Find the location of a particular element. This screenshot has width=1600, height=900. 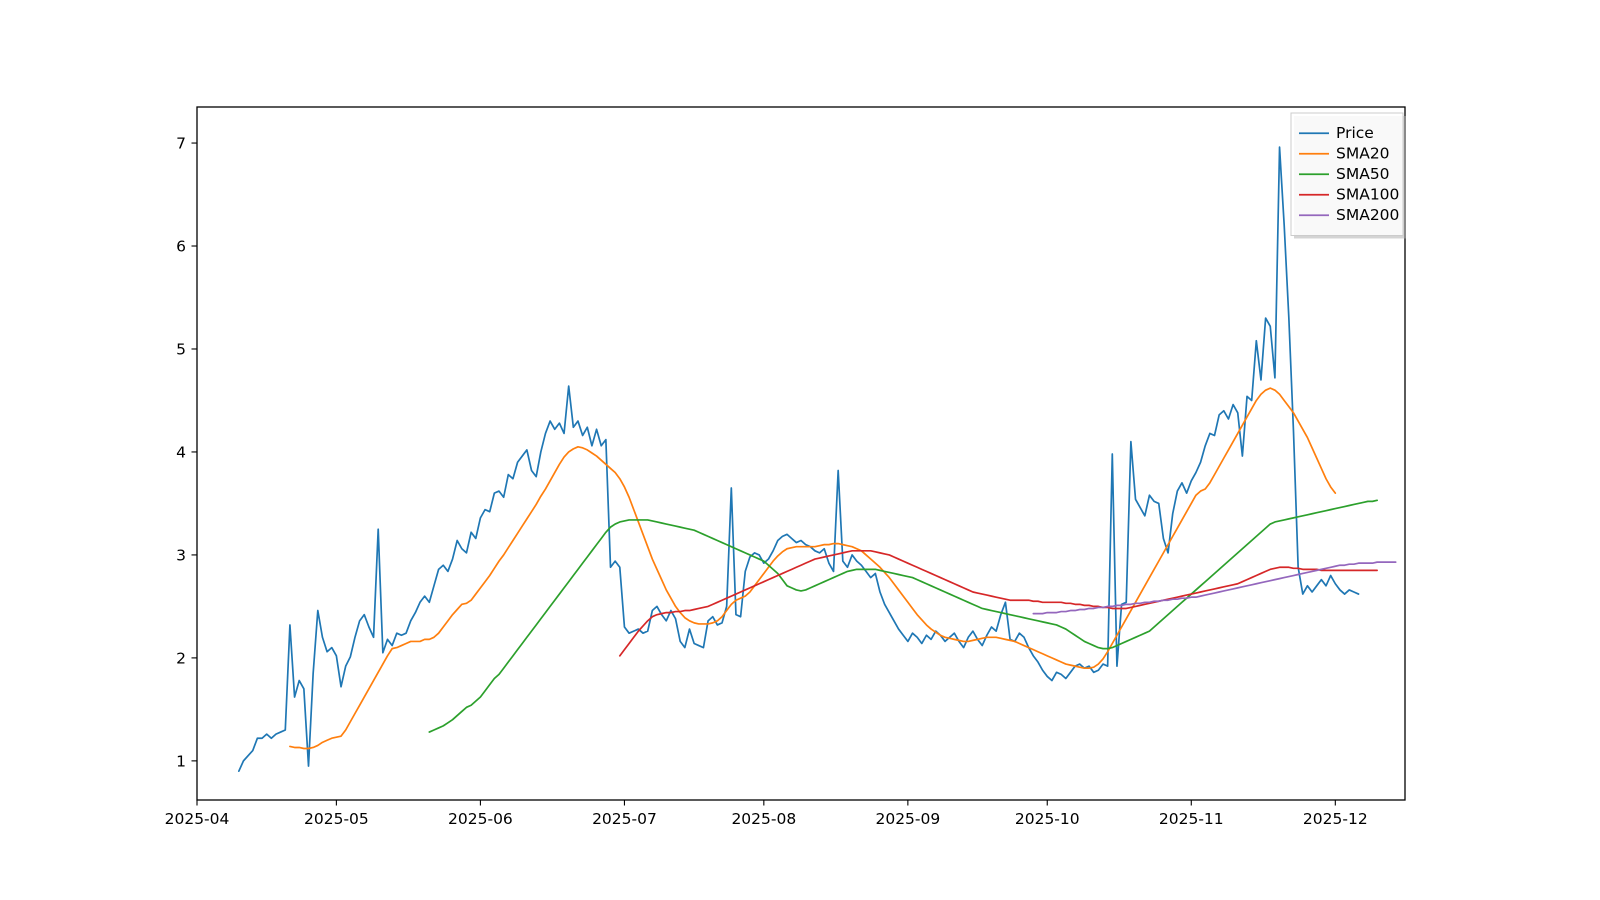

y-tick-label: 4 is located at coordinates (181, 452).